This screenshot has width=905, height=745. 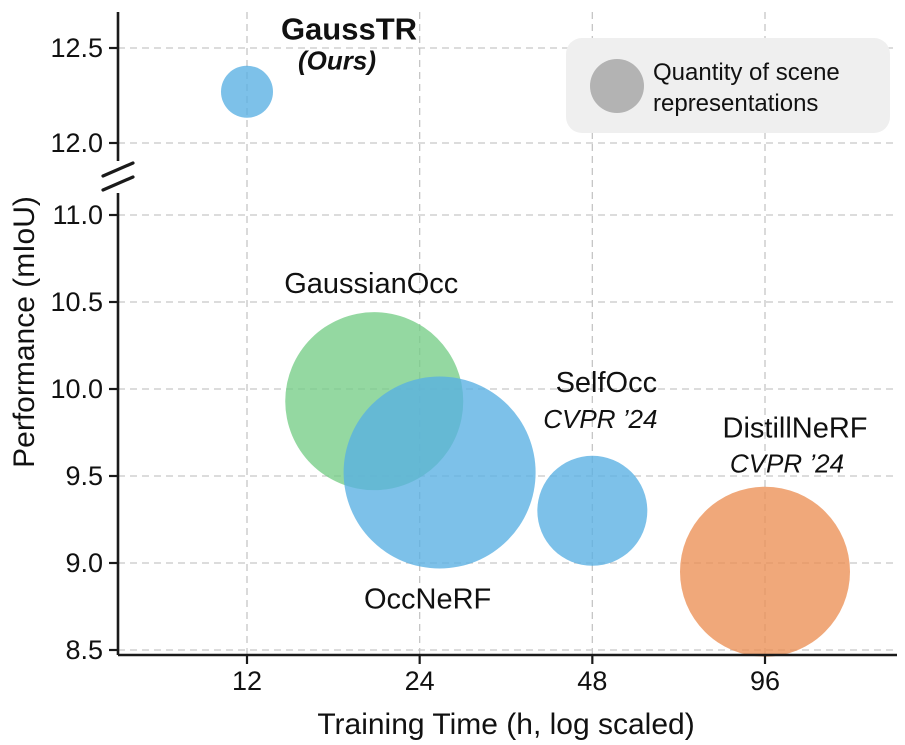 I want to click on bubble-gausstr, so click(x=247, y=91).